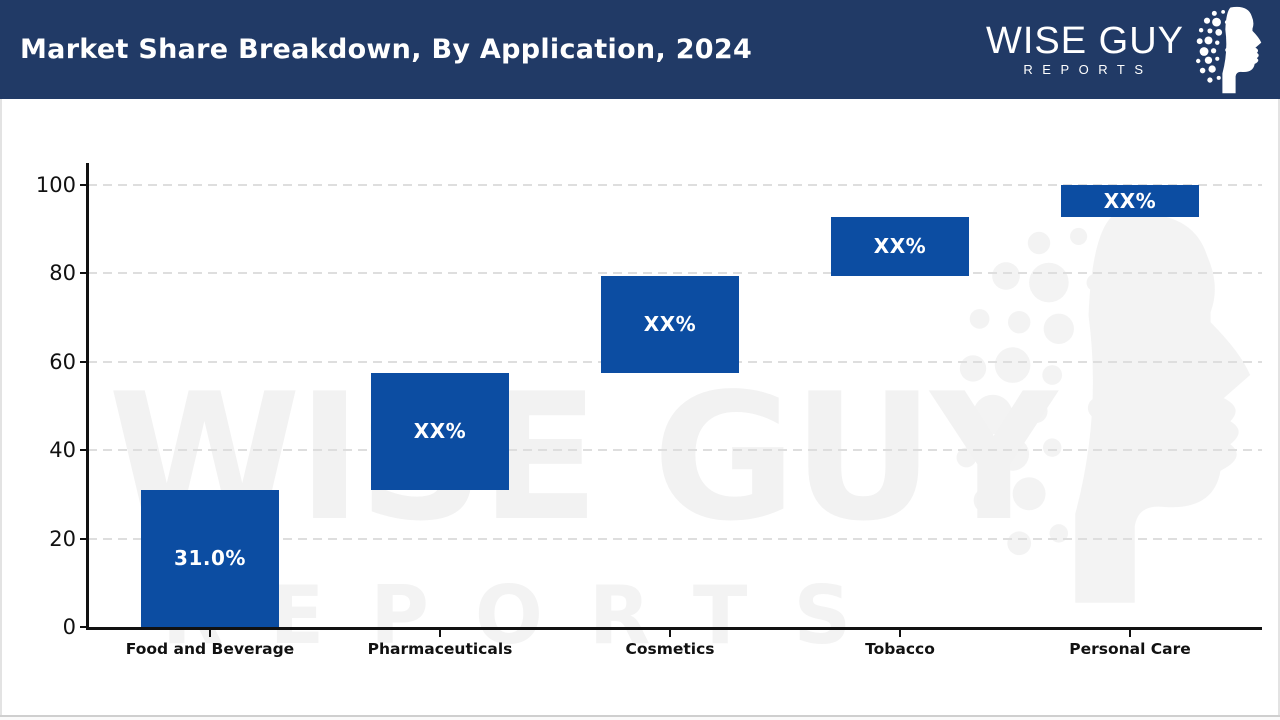  I want to click on y-tick-label: 0, so click(69, 627).